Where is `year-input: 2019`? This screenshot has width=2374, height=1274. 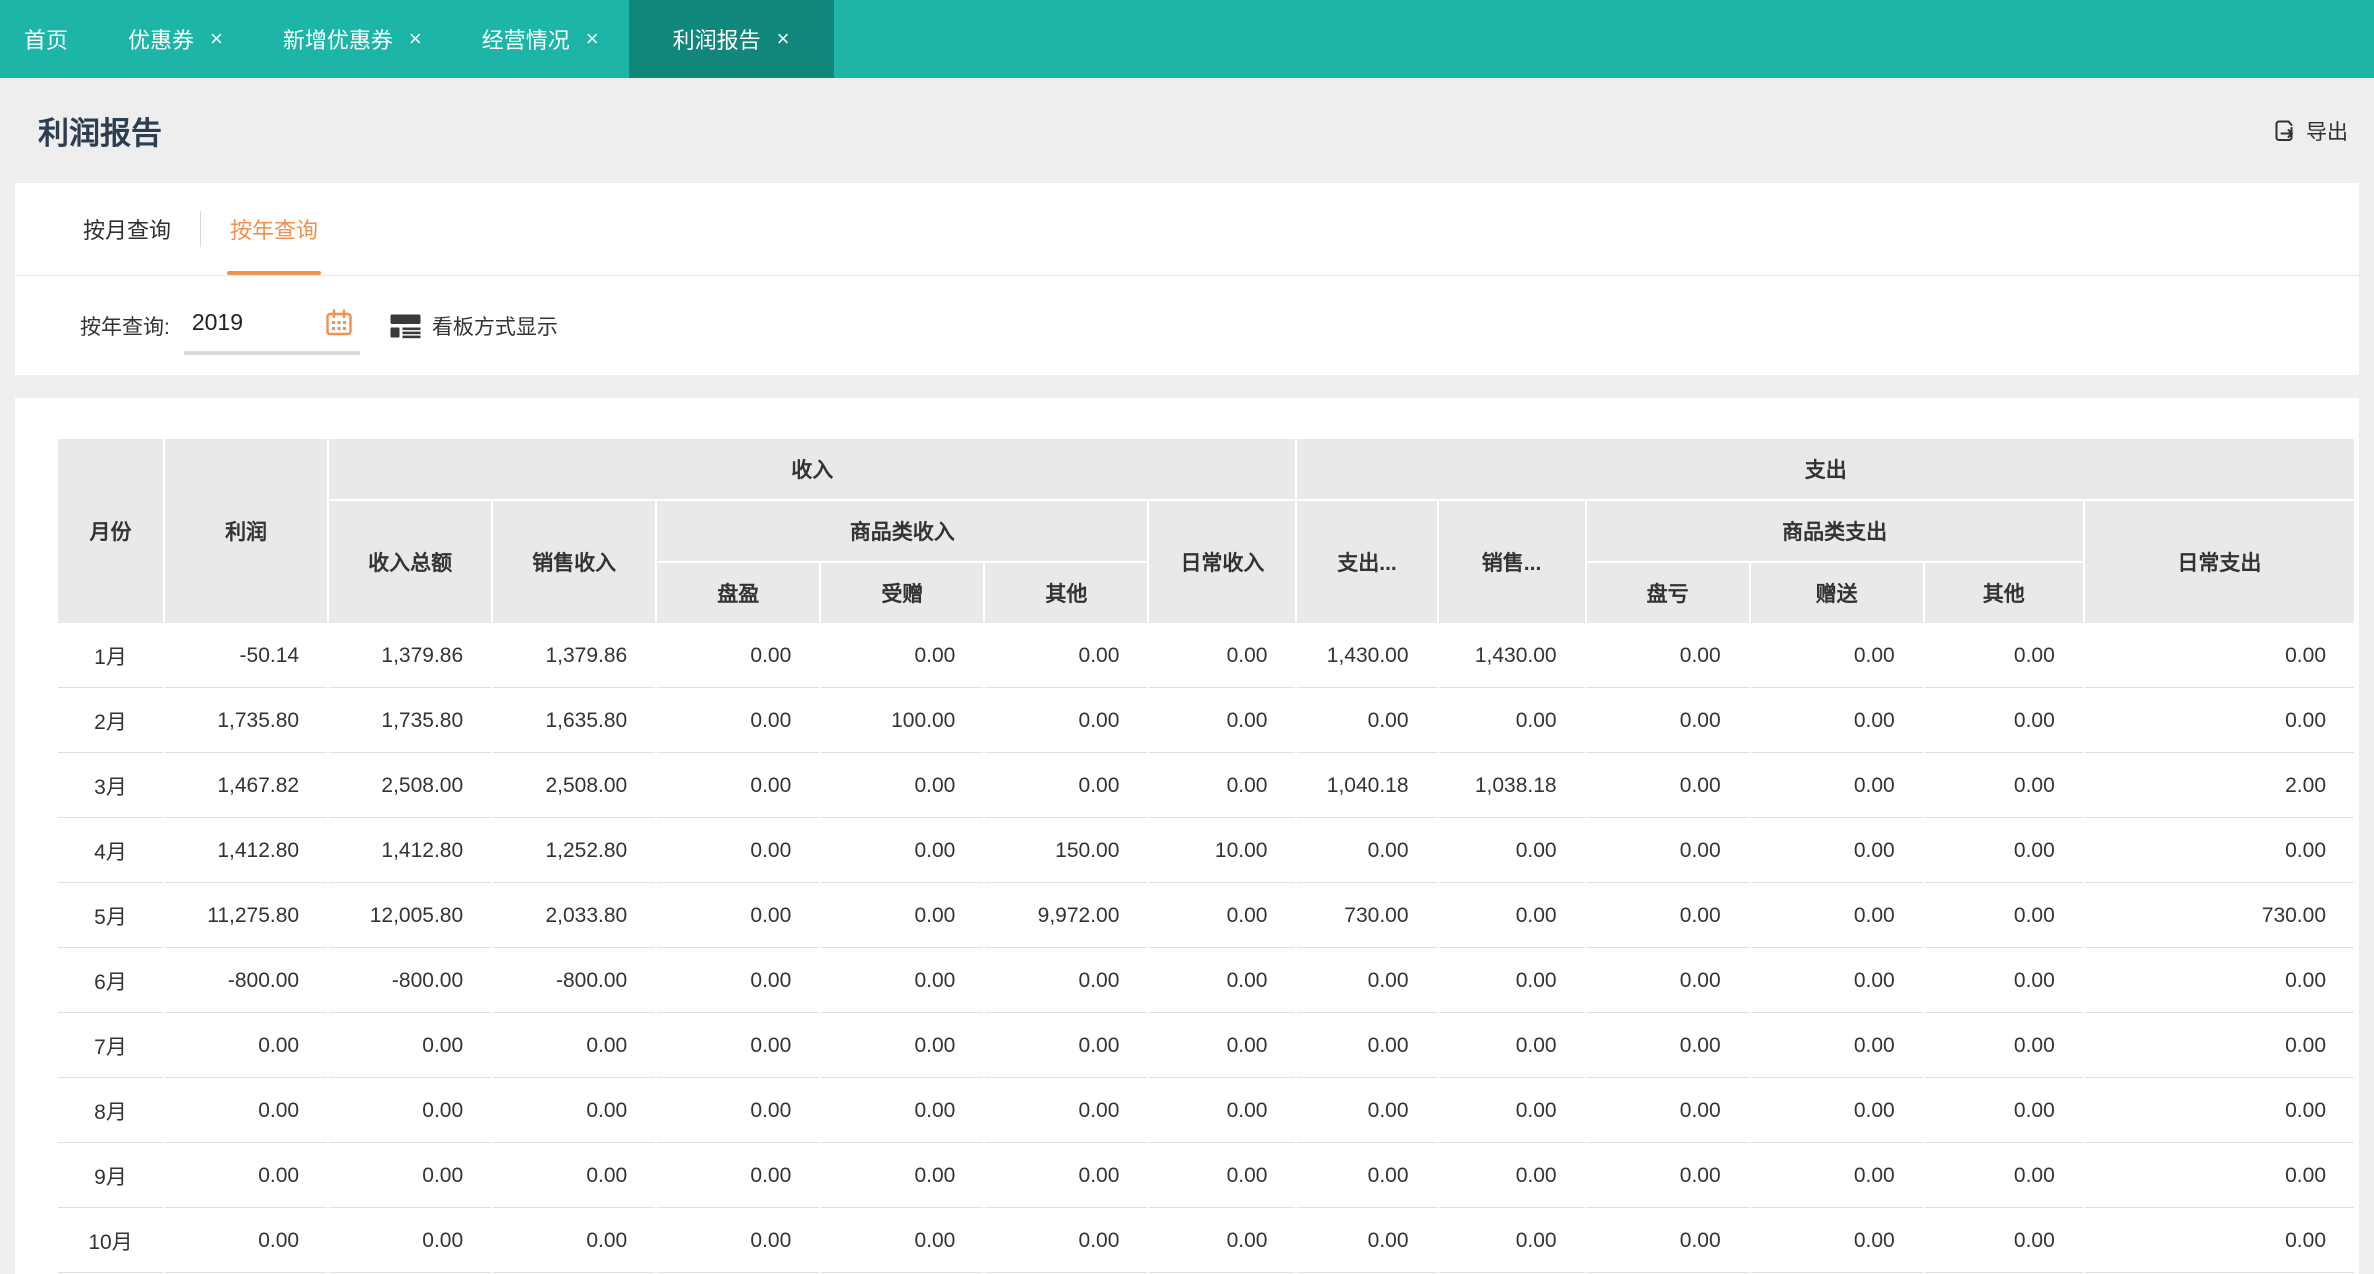
year-input: 2019 is located at coordinates (271, 326).